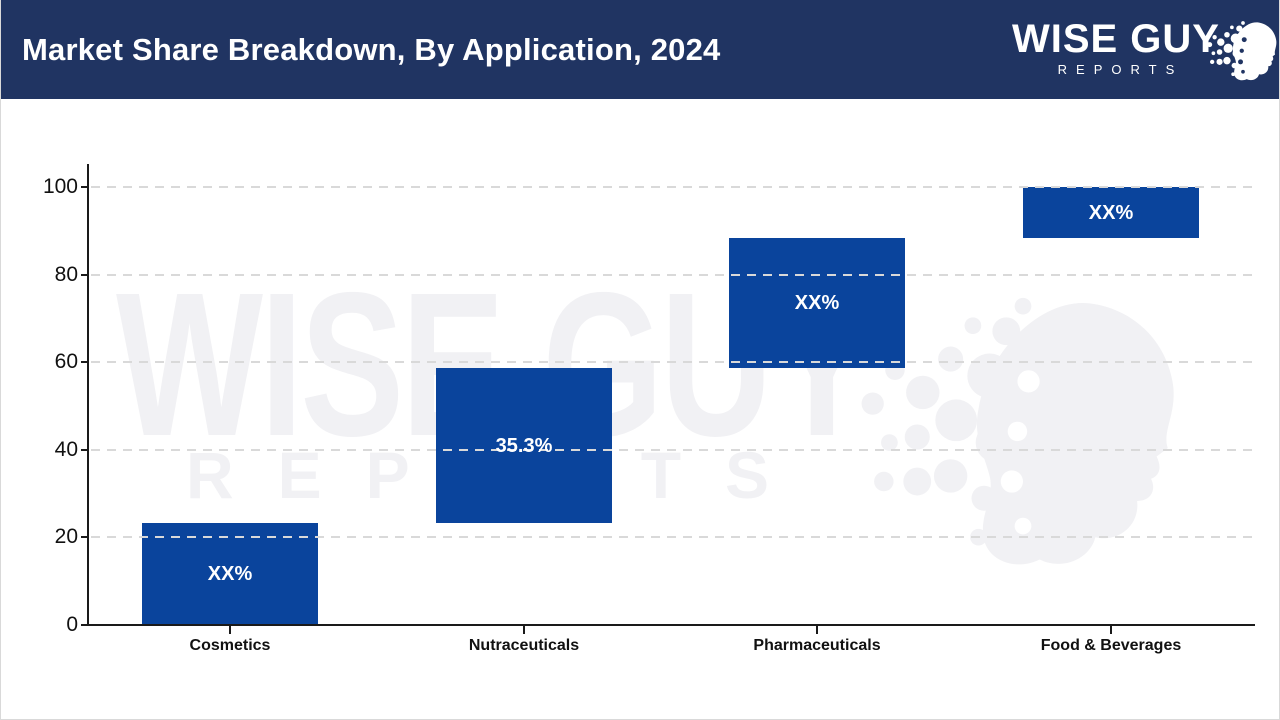  Describe the element at coordinates (524, 630) in the screenshot. I see `x-tick-mark-nutraceuticals` at that location.